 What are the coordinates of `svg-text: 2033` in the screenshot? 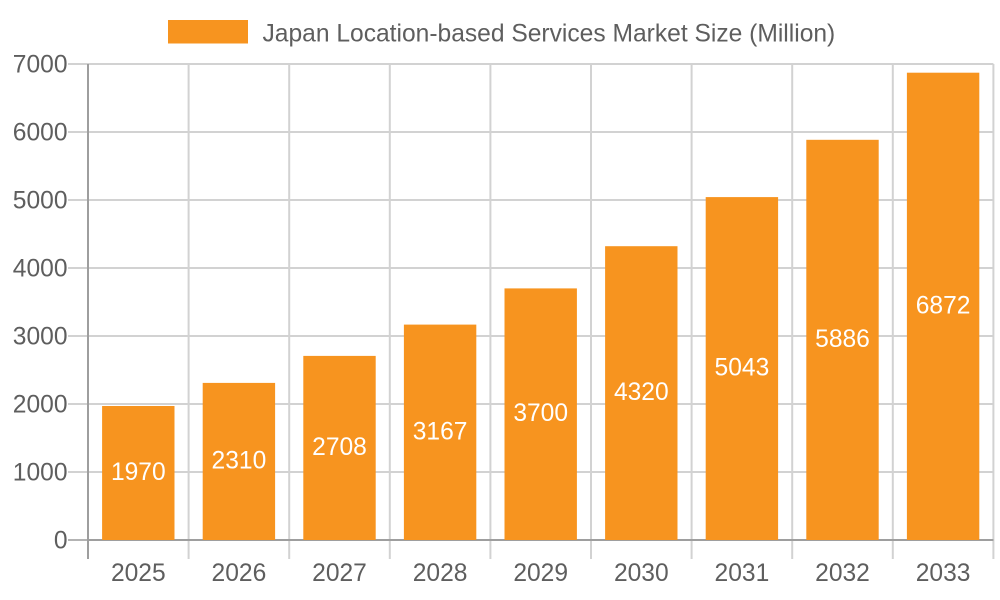 It's located at (943, 573).